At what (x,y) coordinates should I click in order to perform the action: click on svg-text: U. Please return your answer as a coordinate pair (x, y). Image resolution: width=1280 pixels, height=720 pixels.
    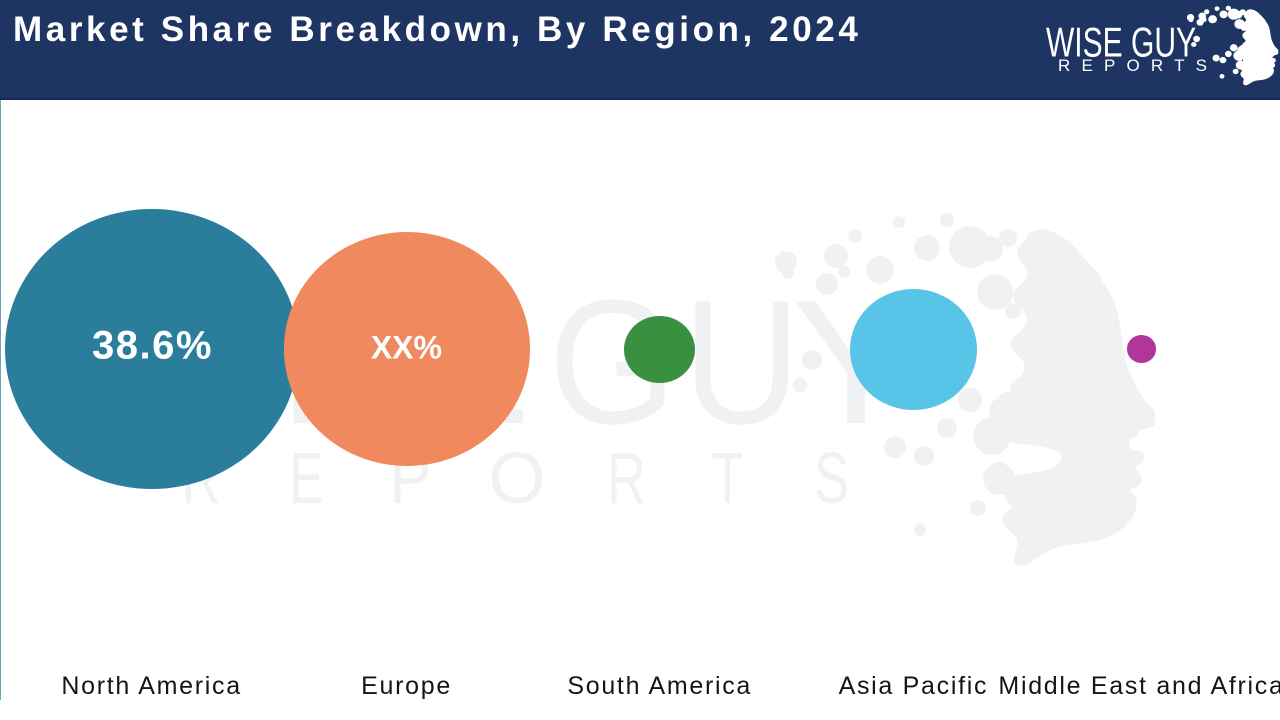
    Looking at the image, I should click on (742, 363).